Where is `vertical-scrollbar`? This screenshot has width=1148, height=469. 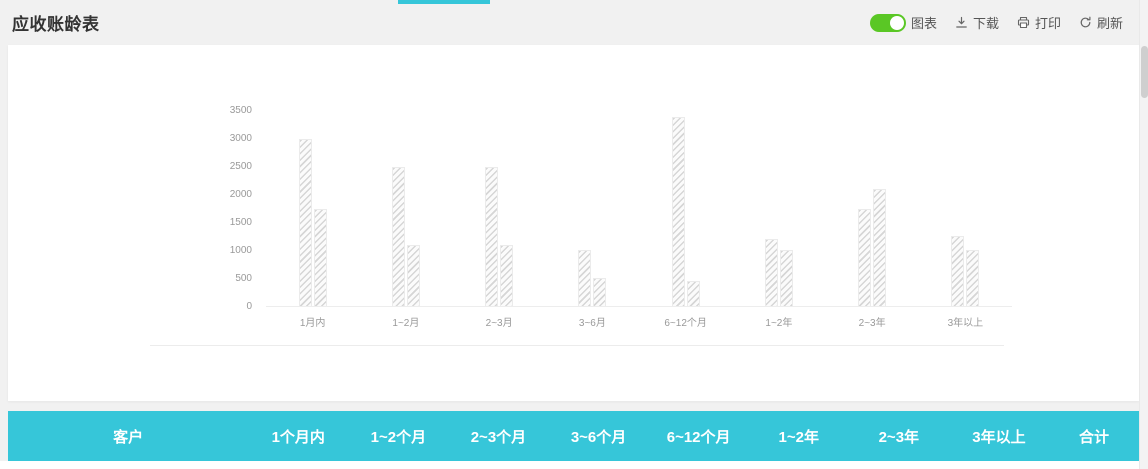
vertical-scrollbar is located at coordinates (1143, 234).